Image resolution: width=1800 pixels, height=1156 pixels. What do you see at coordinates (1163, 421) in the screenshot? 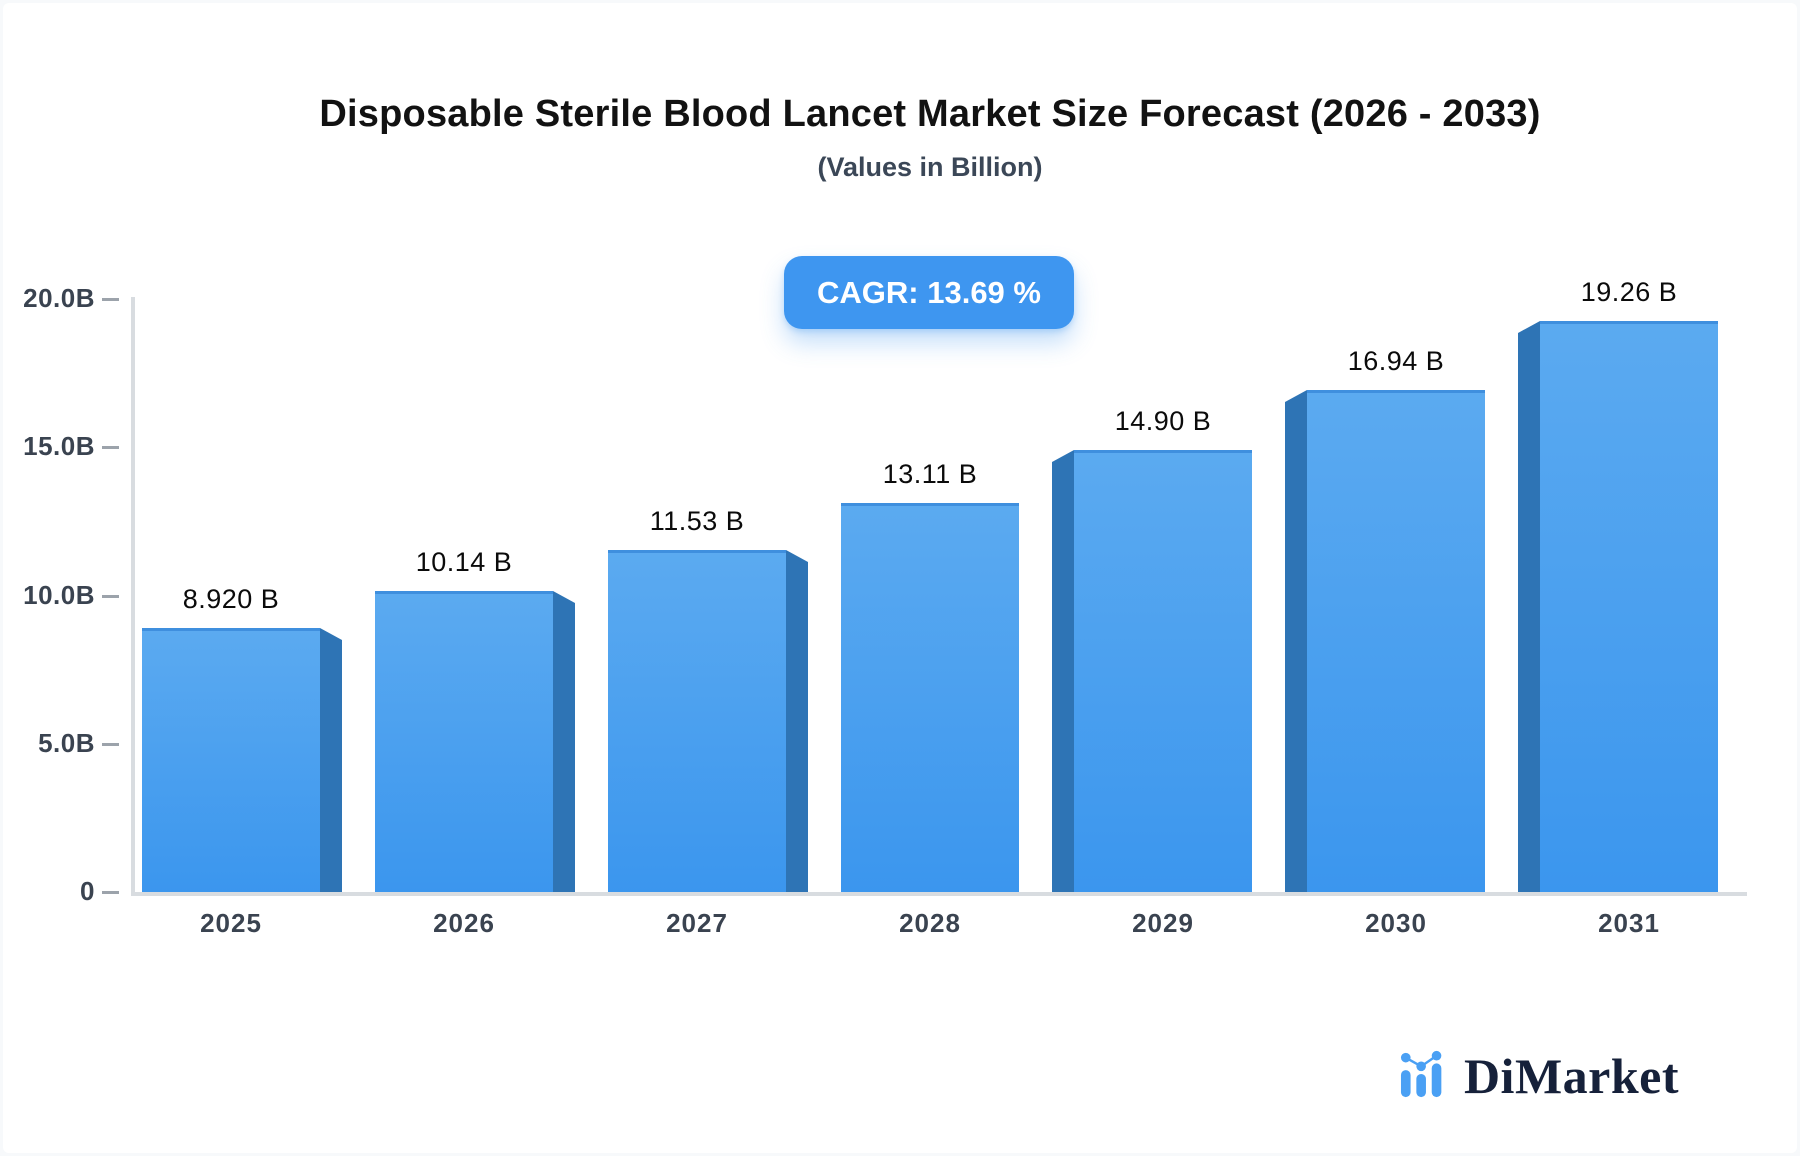
I see `bar-value-label: 14.90 B` at bounding box center [1163, 421].